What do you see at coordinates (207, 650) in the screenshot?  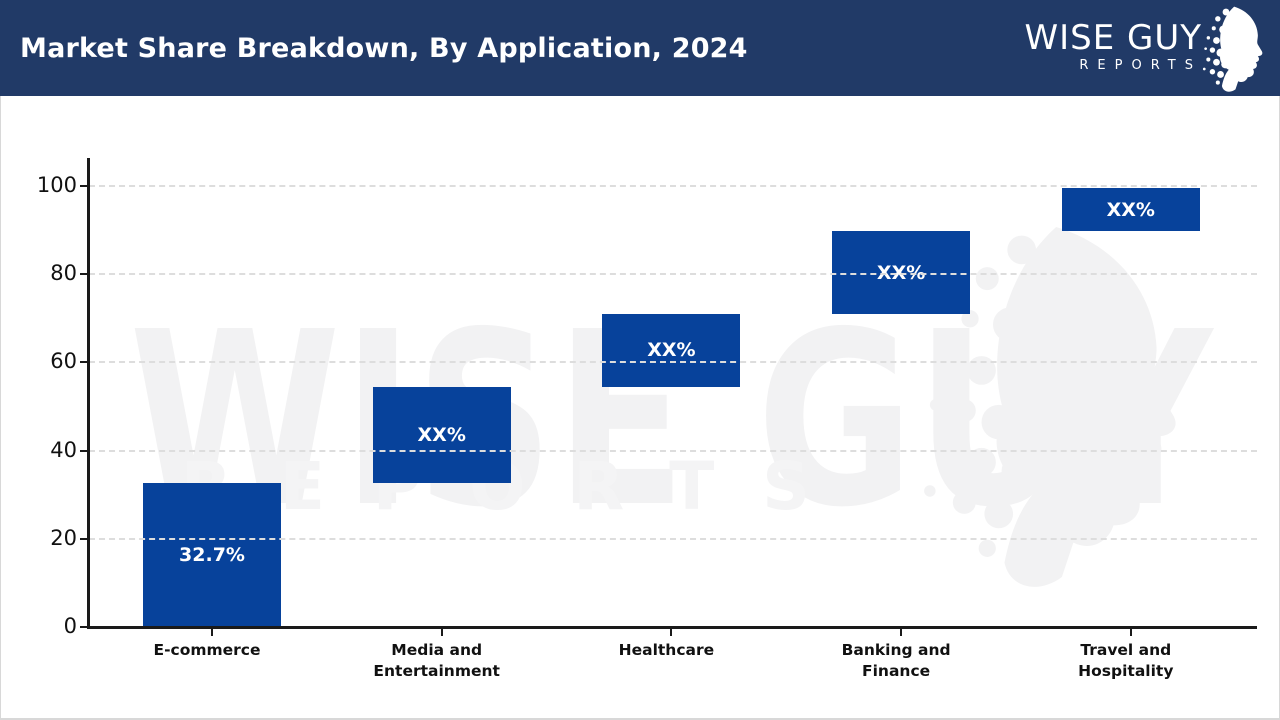 I see `x-axis-label: E-commerce` at bounding box center [207, 650].